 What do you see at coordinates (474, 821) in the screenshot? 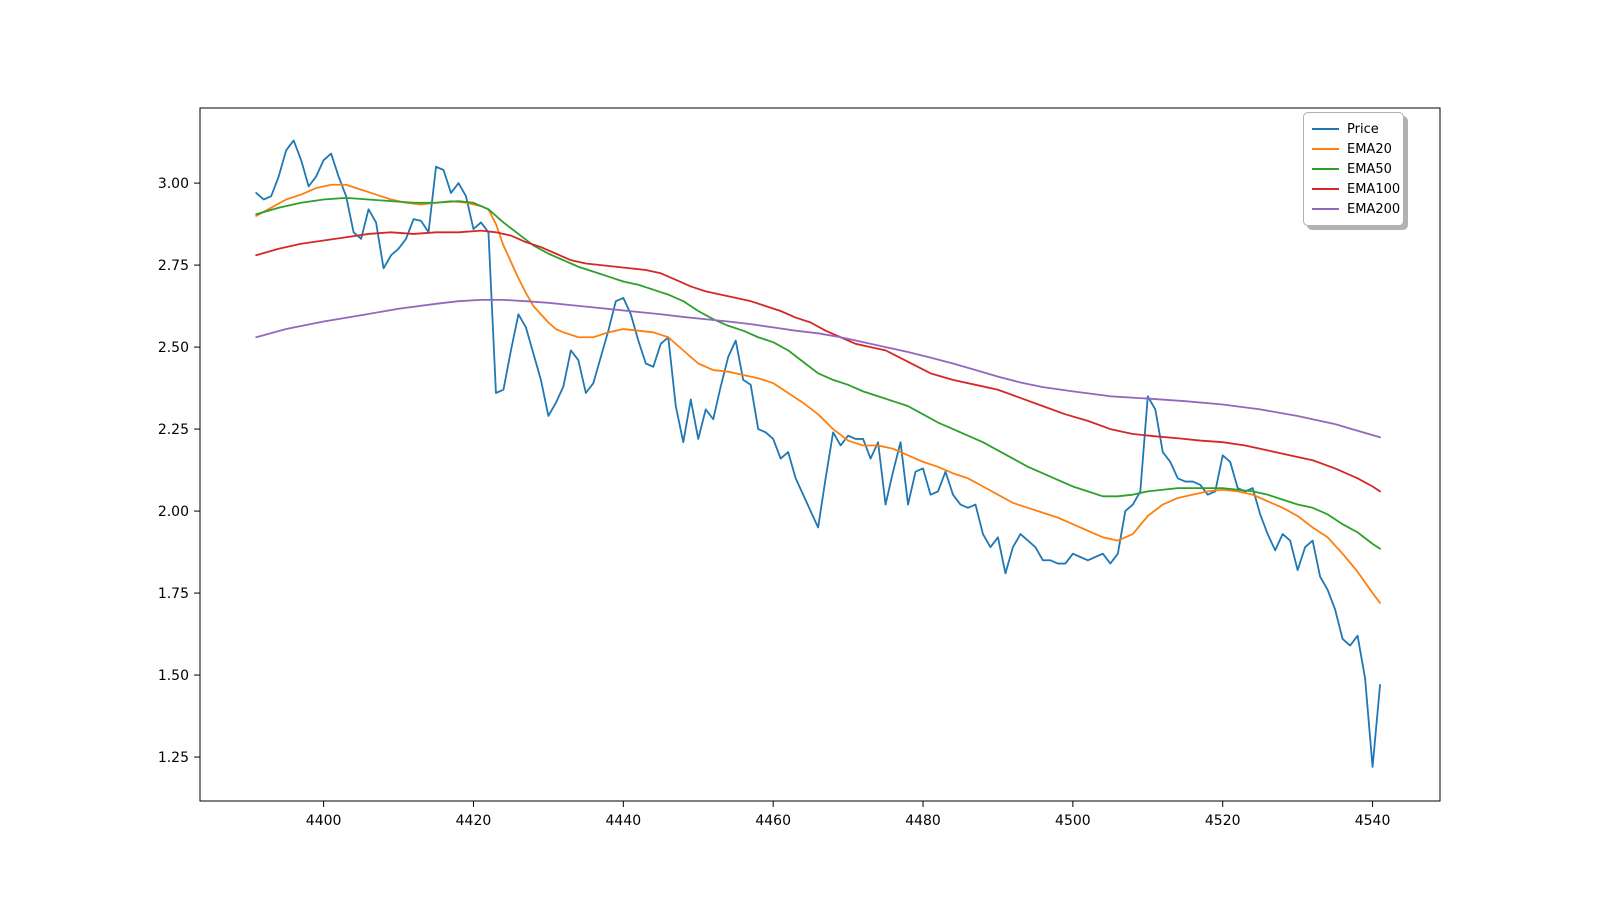
I see `x-tick-label: 4420` at bounding box center [474, 821].